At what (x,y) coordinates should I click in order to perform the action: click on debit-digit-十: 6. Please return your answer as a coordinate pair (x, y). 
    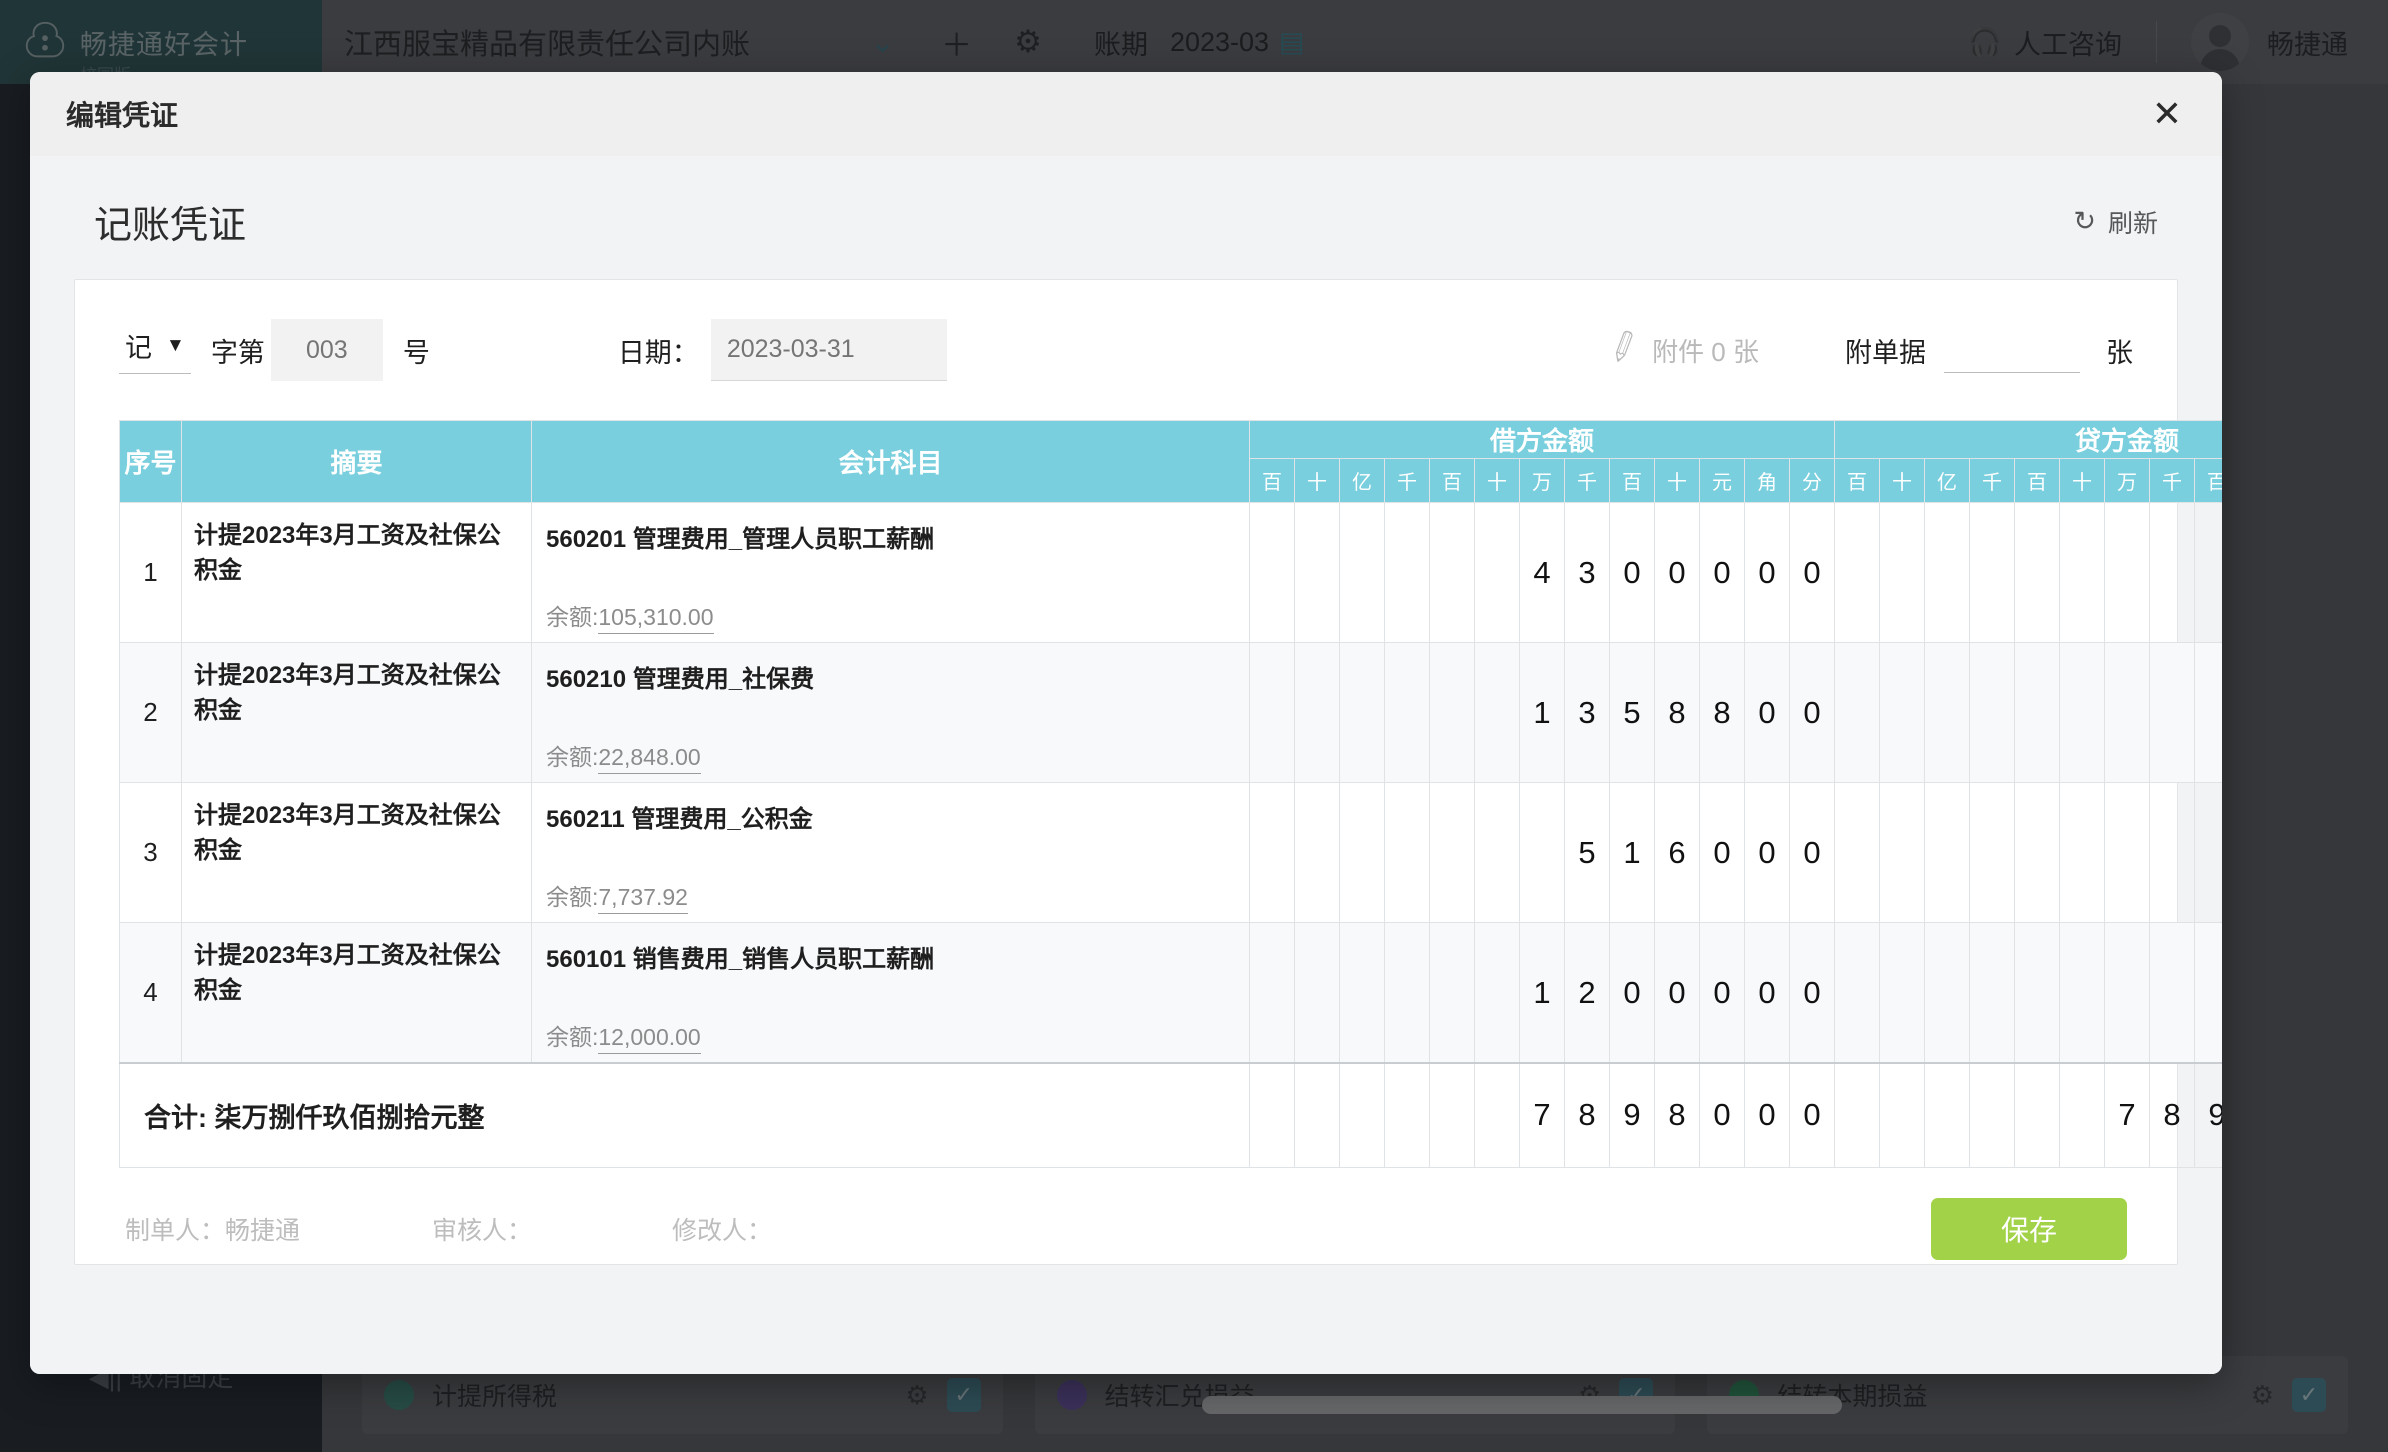
    Looking at the image, I should click on (1677, 852).